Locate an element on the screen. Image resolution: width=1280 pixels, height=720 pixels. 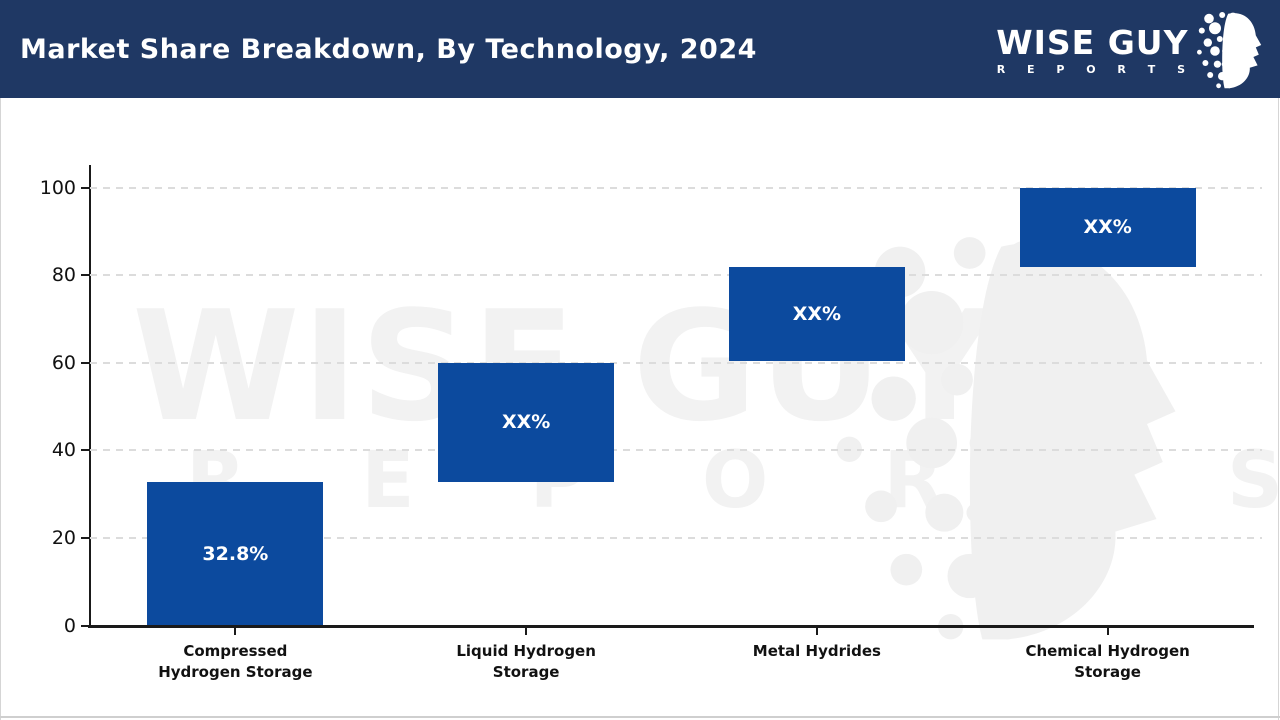
logo-face-dots-icon is located at coordinates (1229, 50).